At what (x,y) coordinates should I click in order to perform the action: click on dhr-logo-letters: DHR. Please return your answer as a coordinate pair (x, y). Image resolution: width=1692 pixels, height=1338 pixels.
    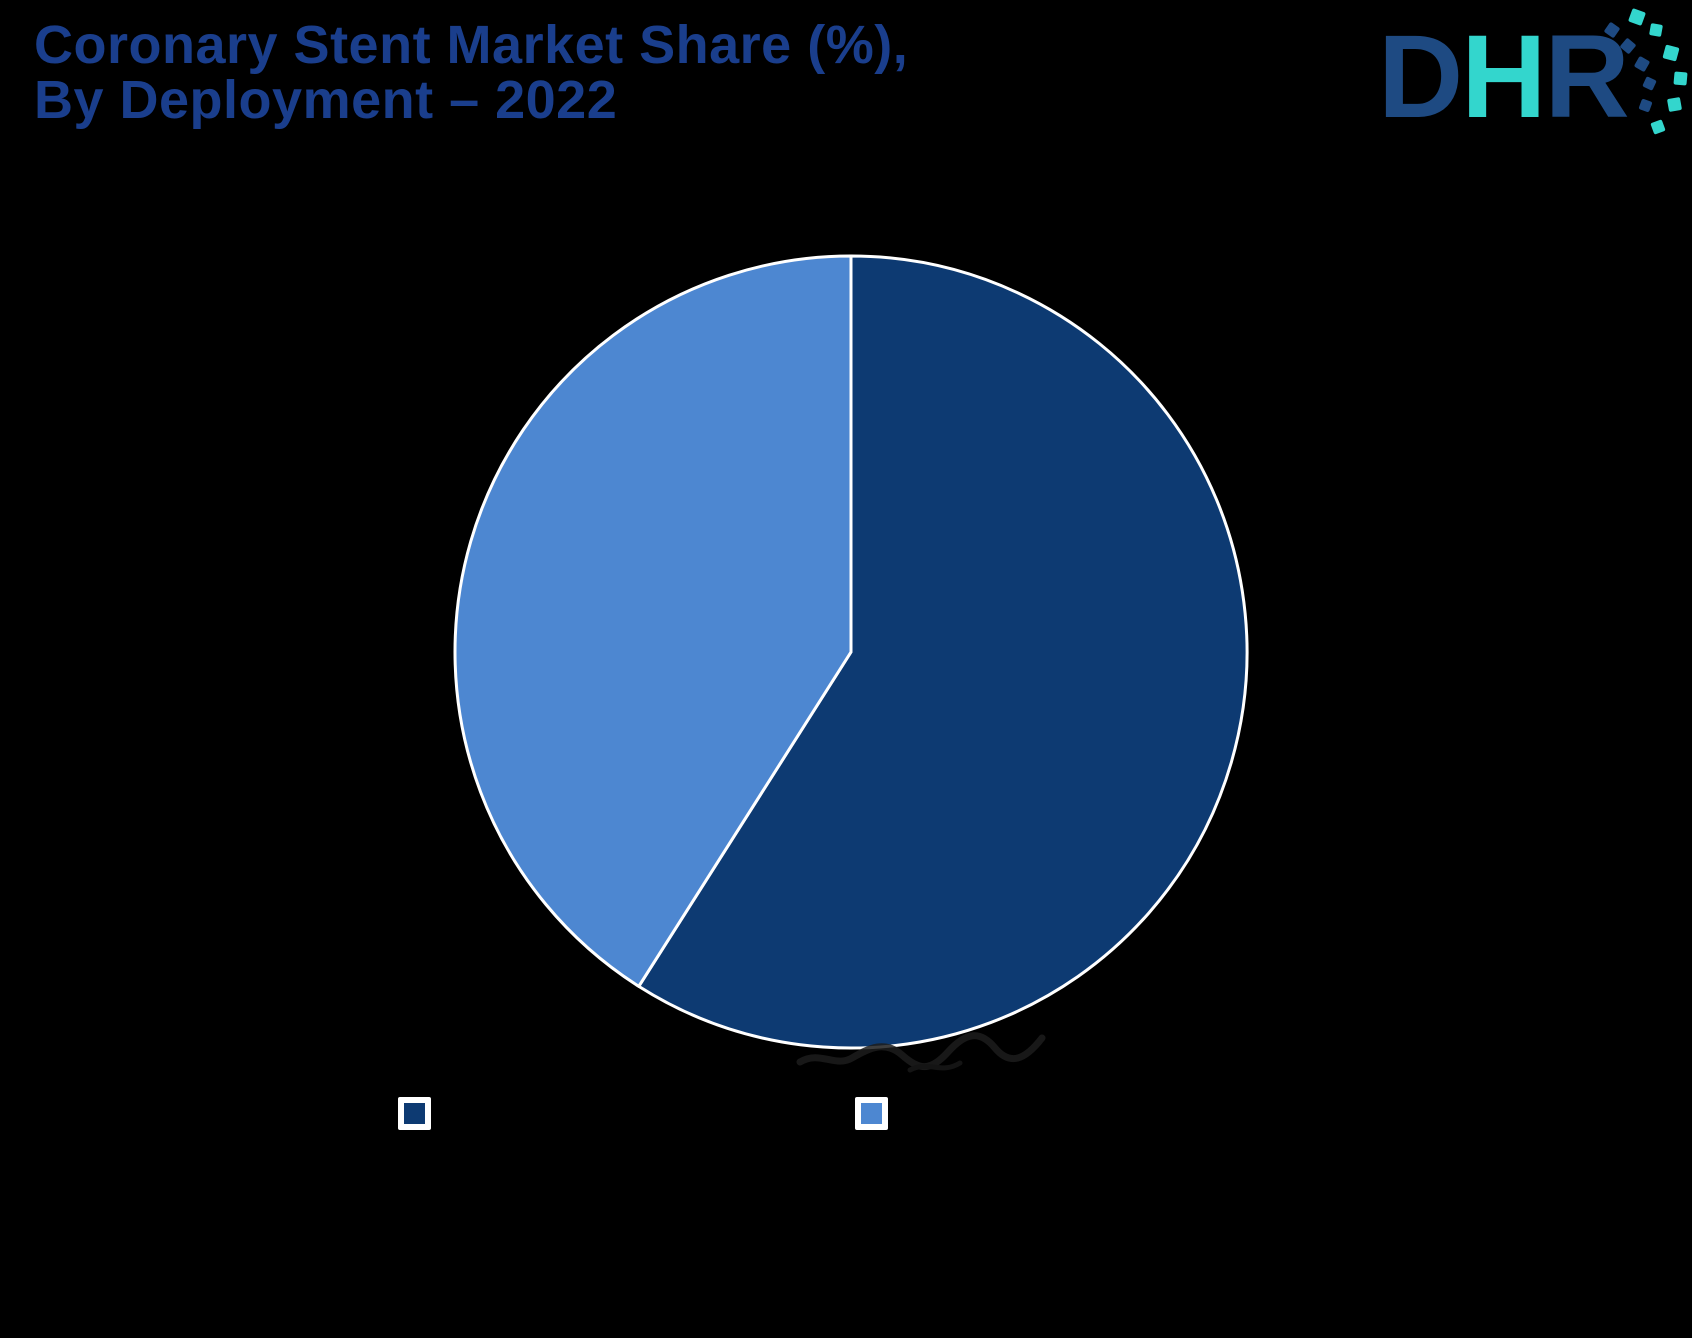
    Looking at the image, I should click on (1504, 77).